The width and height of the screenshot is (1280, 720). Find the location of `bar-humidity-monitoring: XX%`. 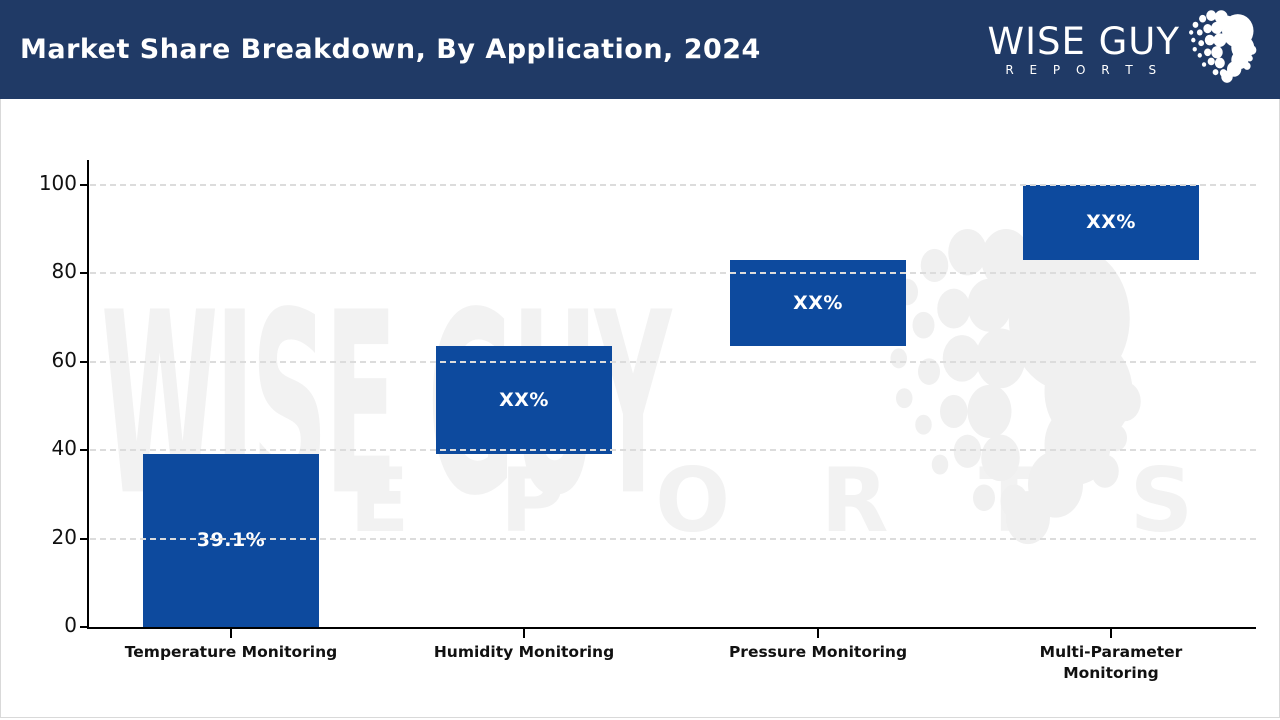

bar-humidity-monitoring: XX% is located at coordinates (524, 400).